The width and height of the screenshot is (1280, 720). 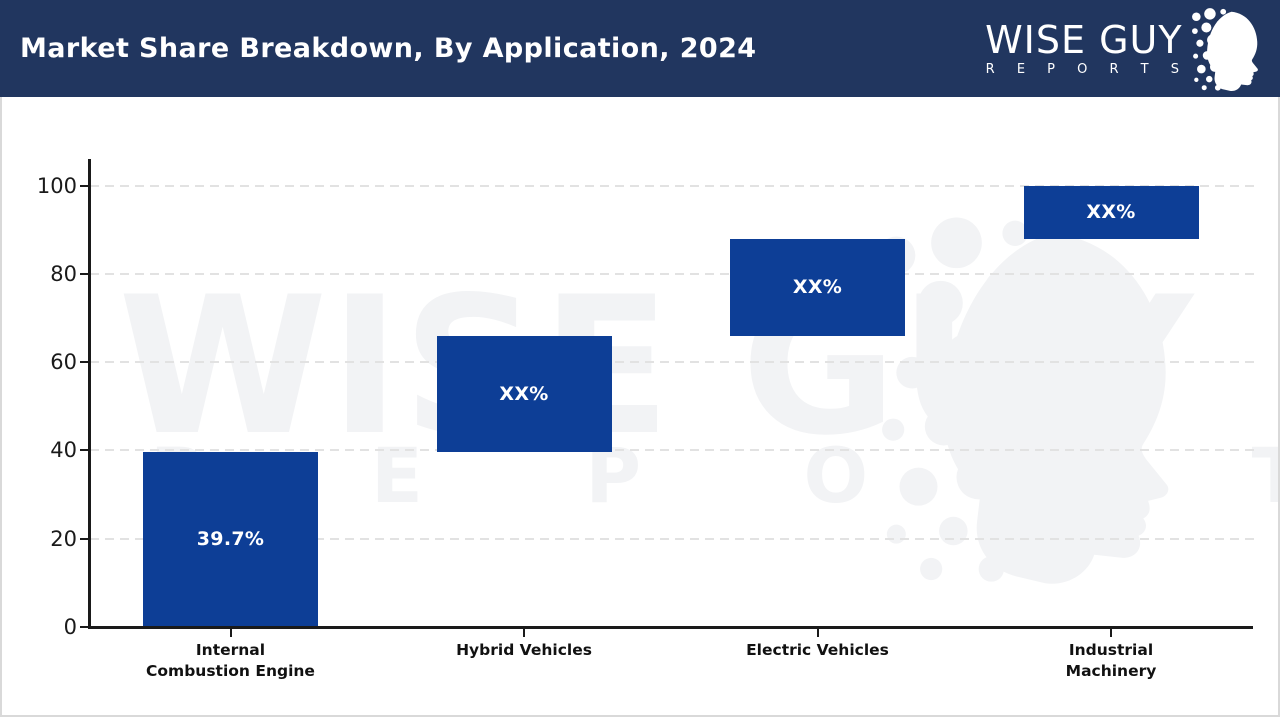 I want to click on x-category-label: Industrial Machinery, so click(x=1111, y=661).